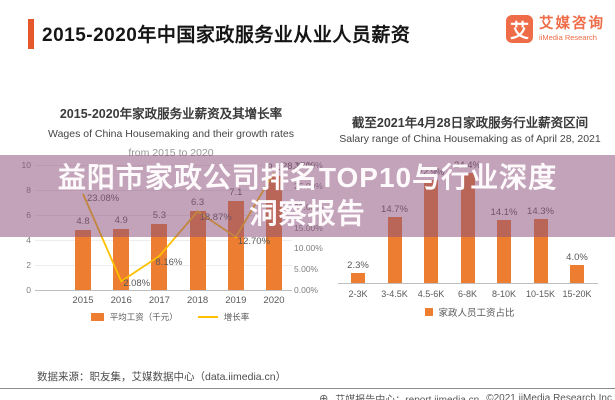 The image size is (615, 400). Describe the element at coordinates (171, 114) in the screenshot. I see `left-chart-title: 2015-2020年家政服务业薪资及其增长率` at that location.